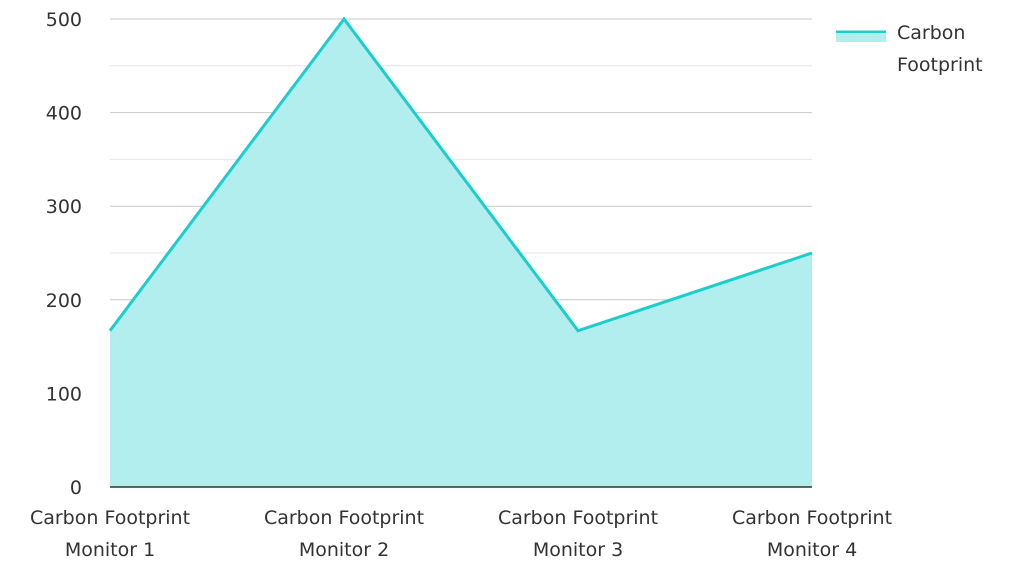 The height and width of the screenshot is (564, 1009). I want to click on x-category-label-line: Monitor 2, so click(344, 549).